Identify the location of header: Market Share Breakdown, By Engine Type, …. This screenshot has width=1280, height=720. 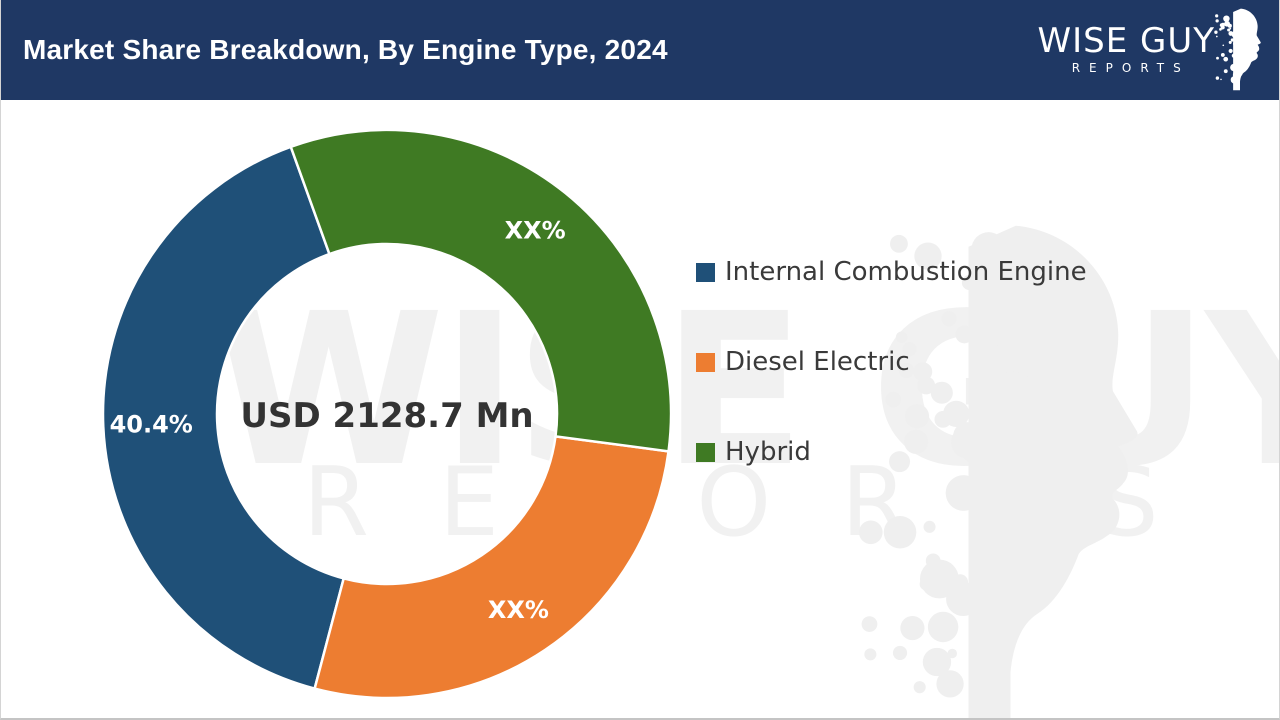
(640, 50).